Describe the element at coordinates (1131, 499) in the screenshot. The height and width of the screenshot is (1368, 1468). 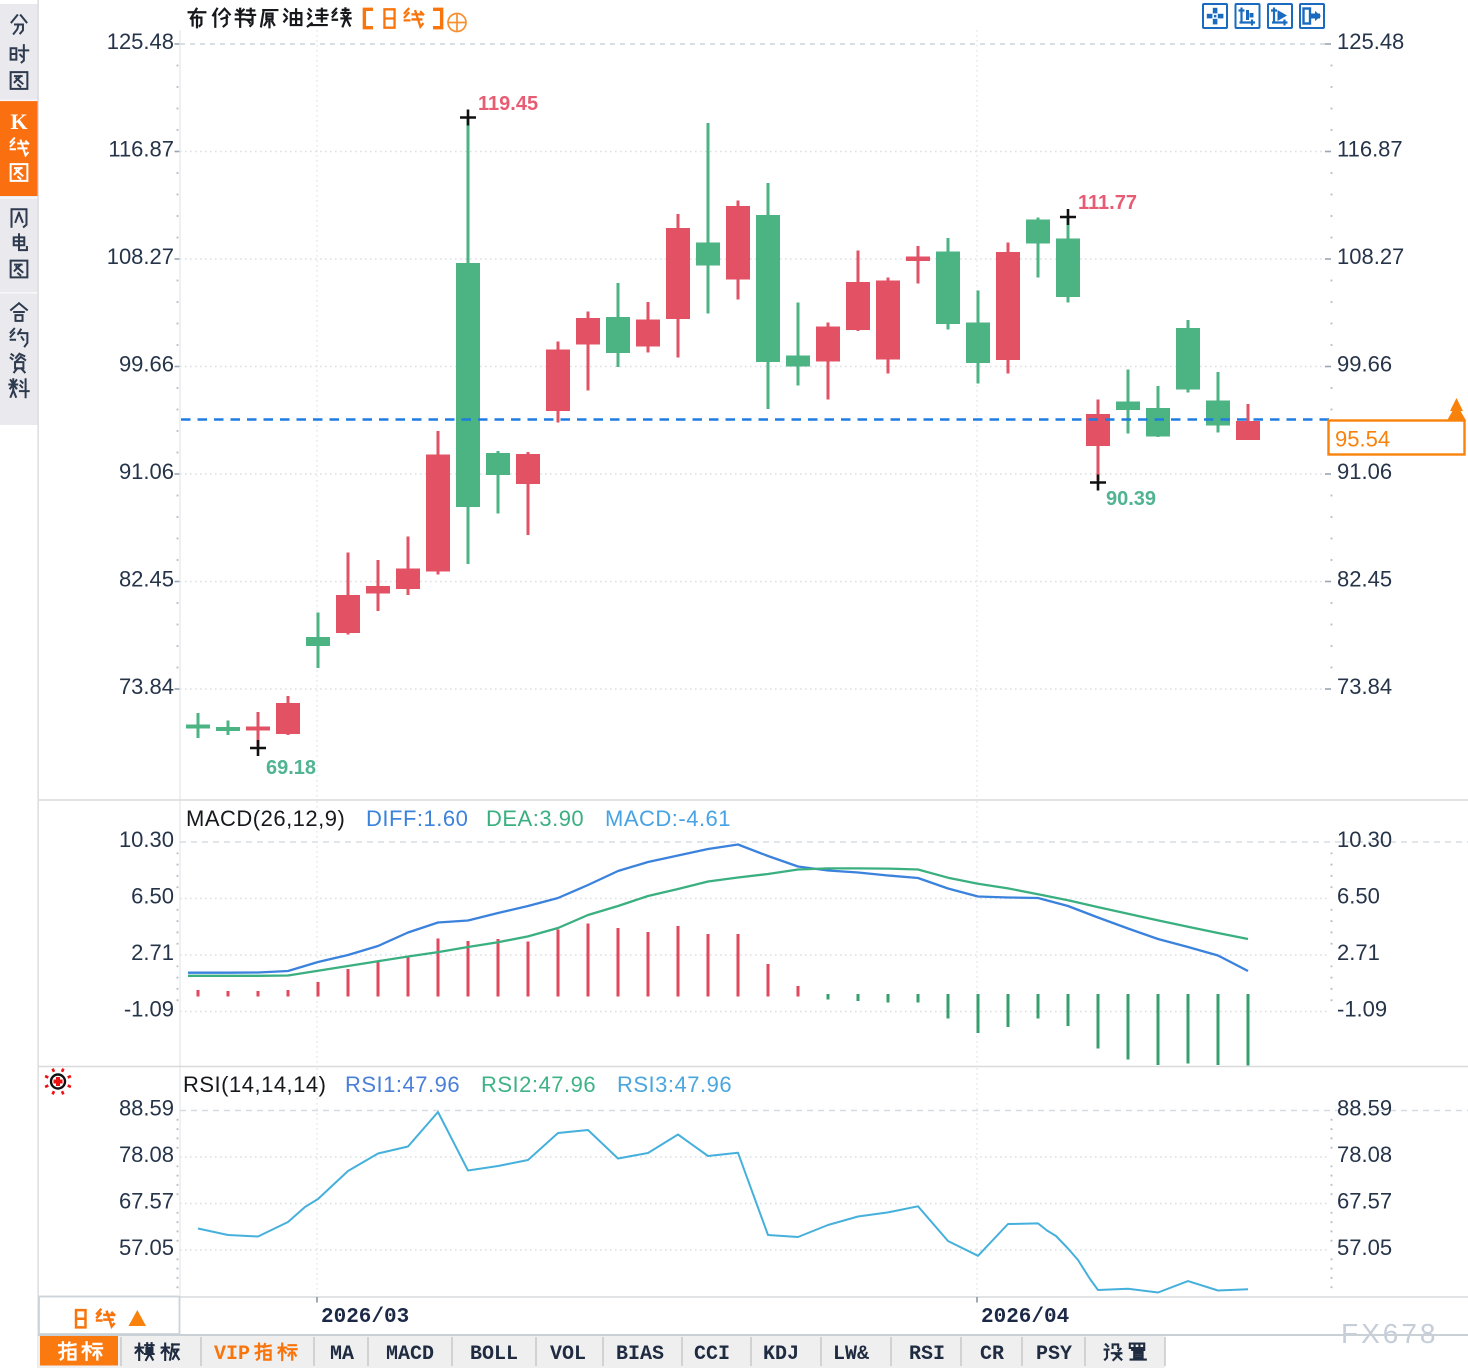
I see `svg-text: 90.39` at that location.